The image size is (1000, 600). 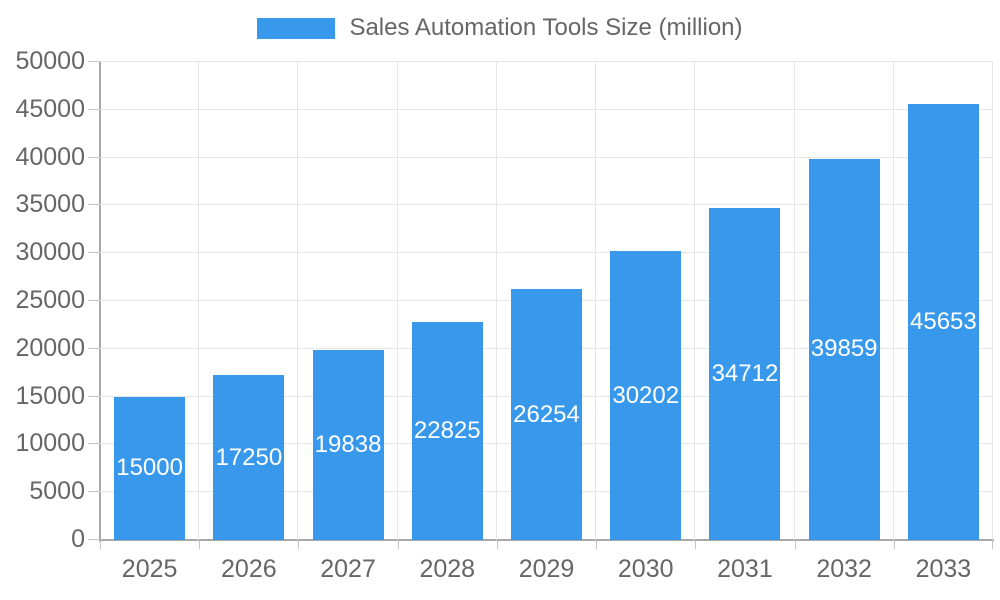 I want to click on bar-value-label: 45653, so click(x=943, y=321).